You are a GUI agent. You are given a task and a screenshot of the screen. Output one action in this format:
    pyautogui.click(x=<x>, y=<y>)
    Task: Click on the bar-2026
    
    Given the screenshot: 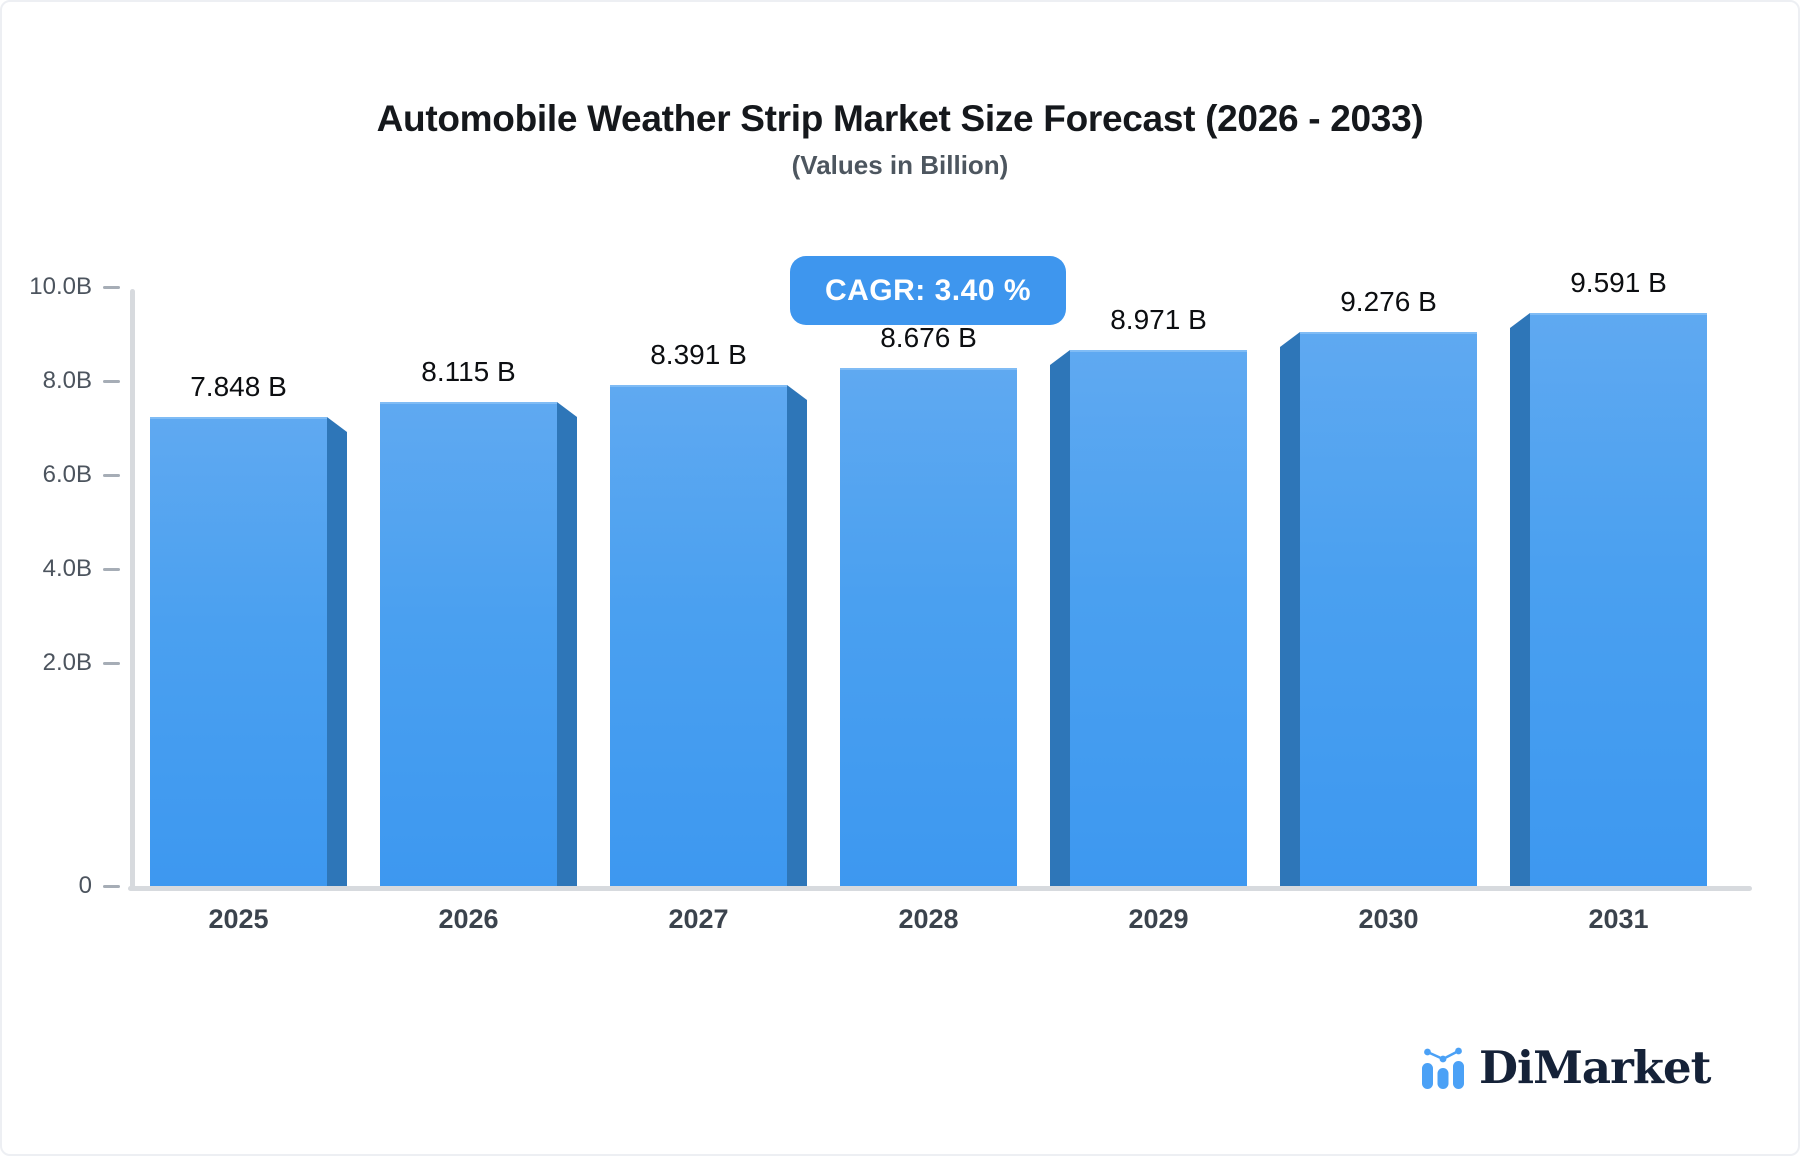 What is the action you would take?
    pyautogui.click(x=468, y=644)
    